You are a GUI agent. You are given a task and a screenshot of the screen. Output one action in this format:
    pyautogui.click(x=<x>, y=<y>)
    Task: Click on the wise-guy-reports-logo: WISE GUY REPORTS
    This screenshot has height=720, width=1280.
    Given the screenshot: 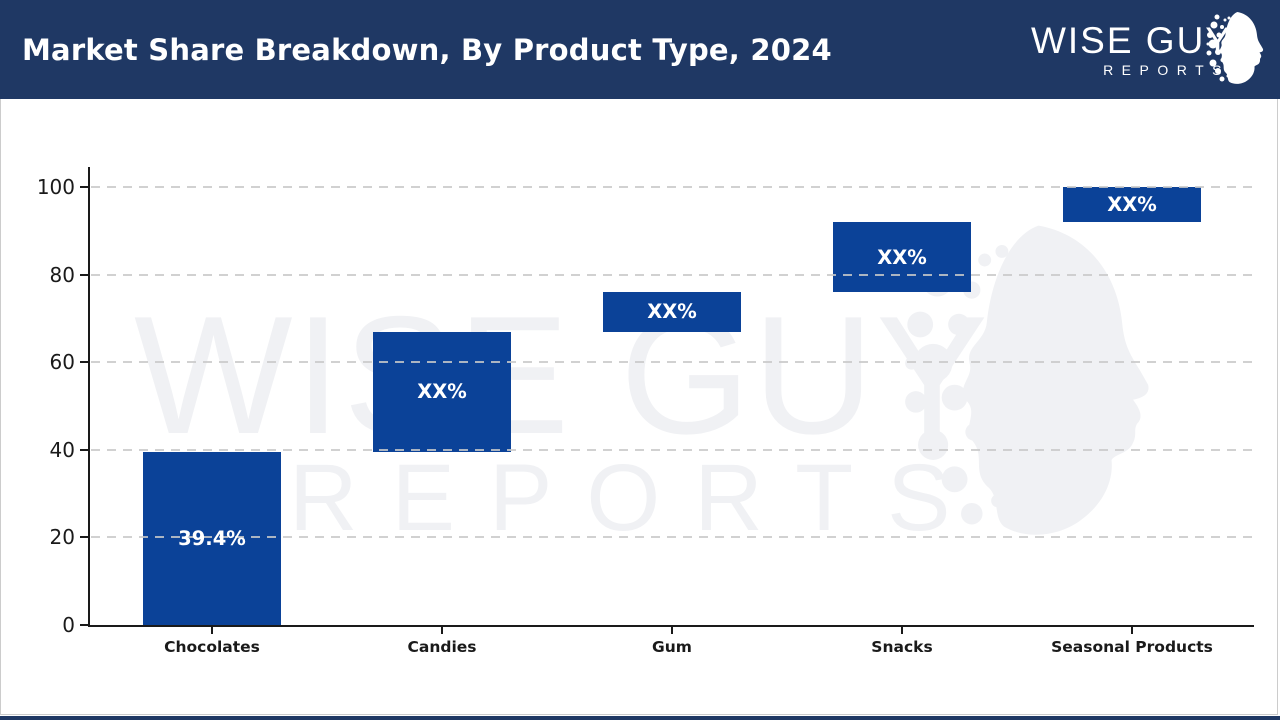 What is the action you would take?
    pyautogui.click(x=1148, y=50)
    